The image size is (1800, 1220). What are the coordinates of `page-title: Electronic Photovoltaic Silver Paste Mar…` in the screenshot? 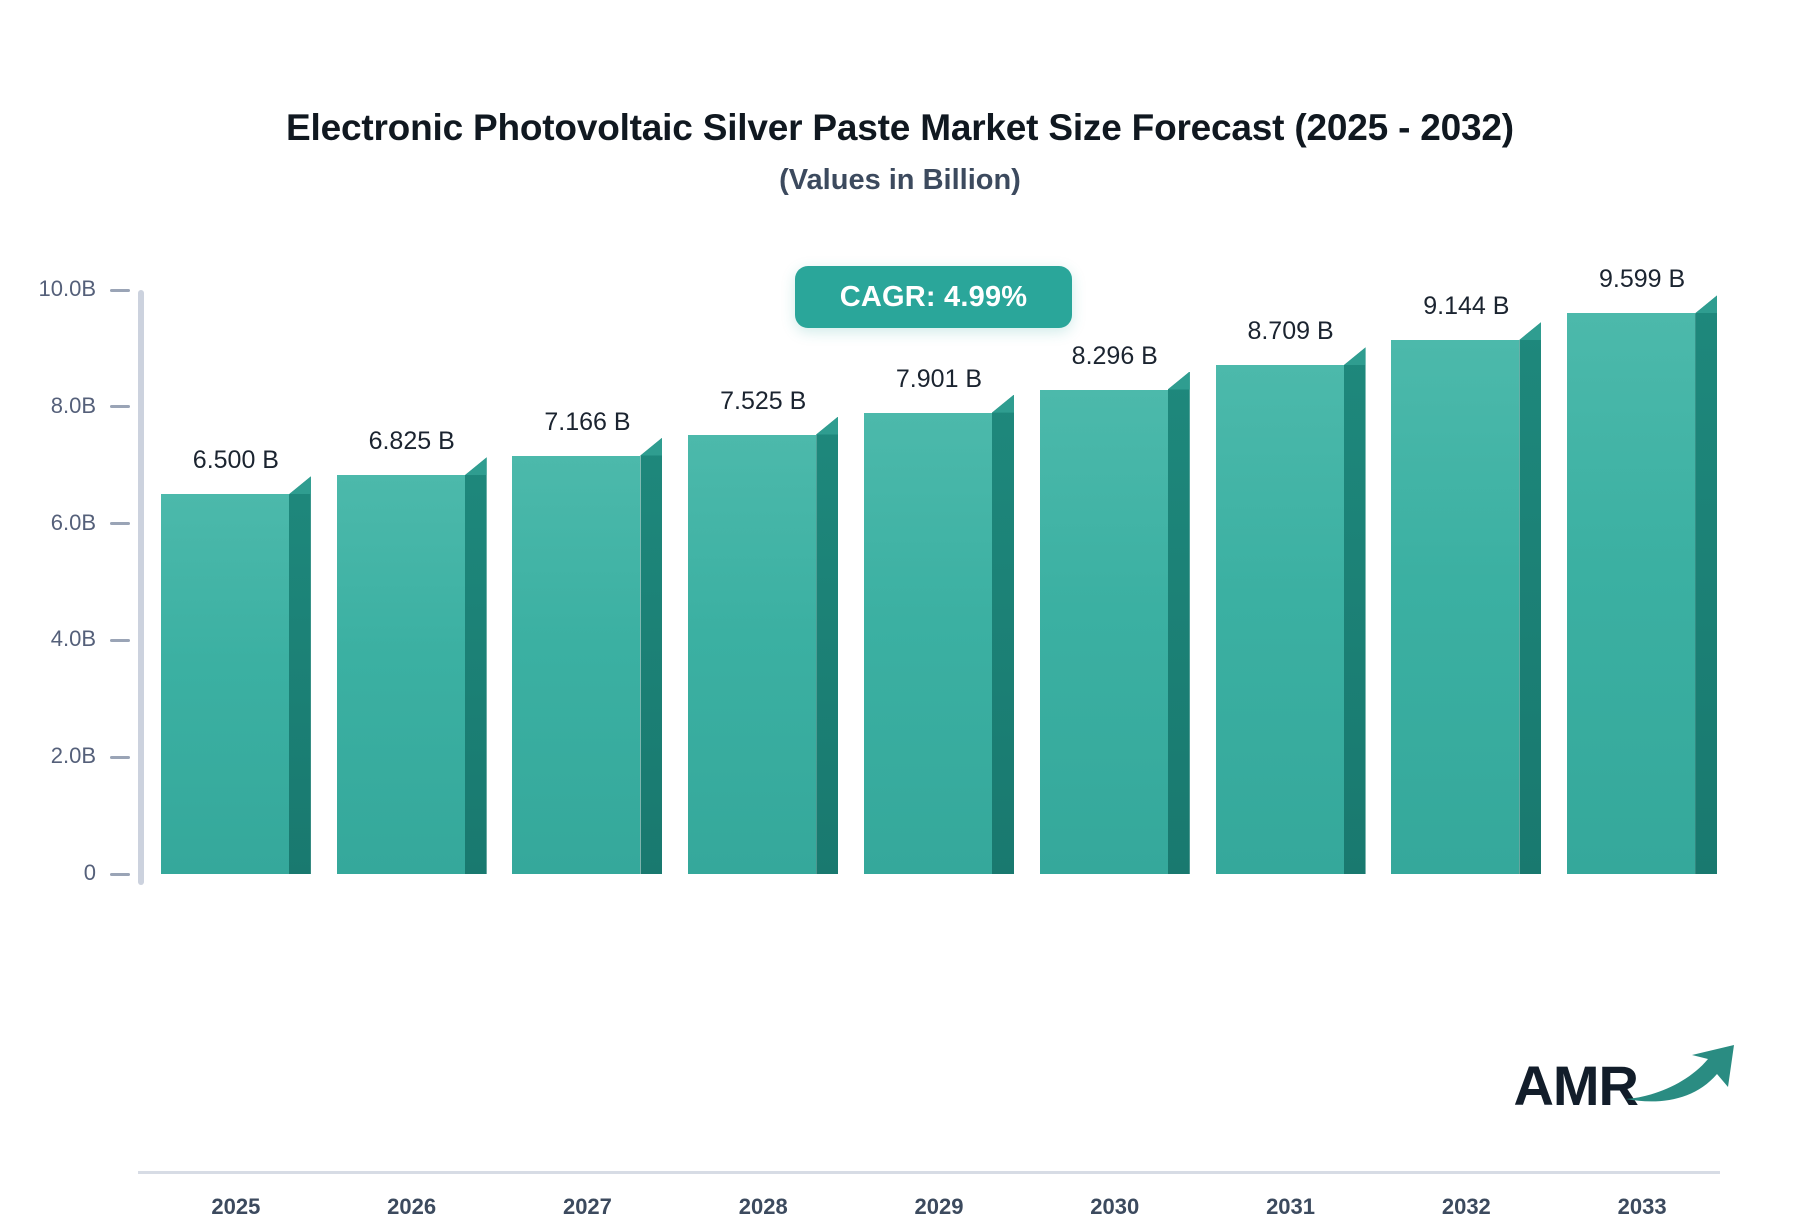 It's located at (900, 127).